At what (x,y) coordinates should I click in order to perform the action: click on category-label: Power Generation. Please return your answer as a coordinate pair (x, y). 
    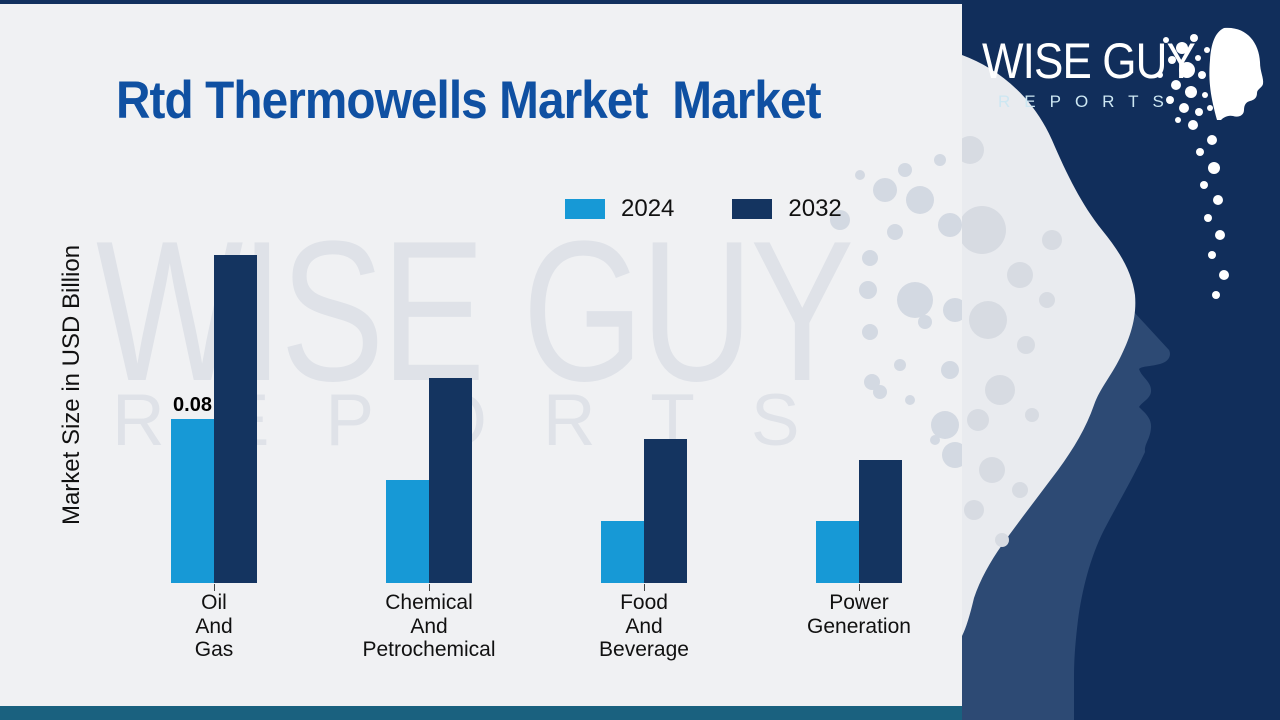
    Looking at the image, I should click on (859, 614).